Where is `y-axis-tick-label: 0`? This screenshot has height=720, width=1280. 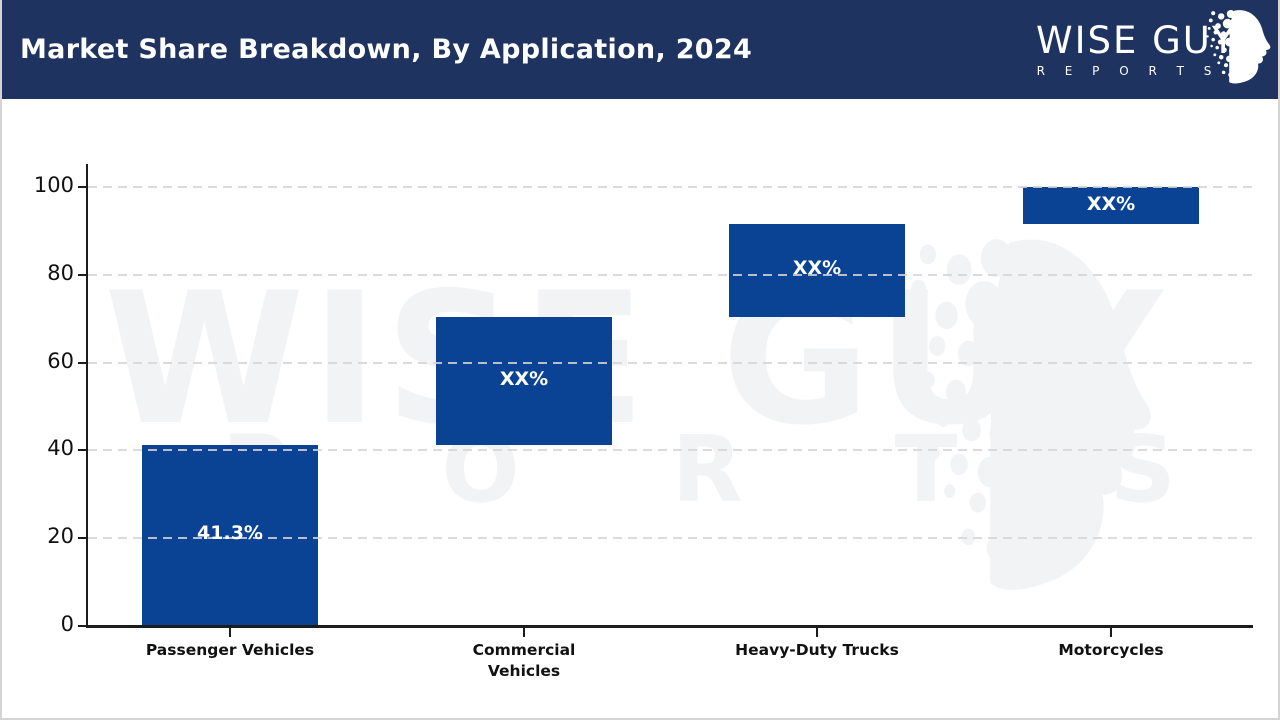
y-axis-tick-label: 0 is located at coordinates (67, 624).